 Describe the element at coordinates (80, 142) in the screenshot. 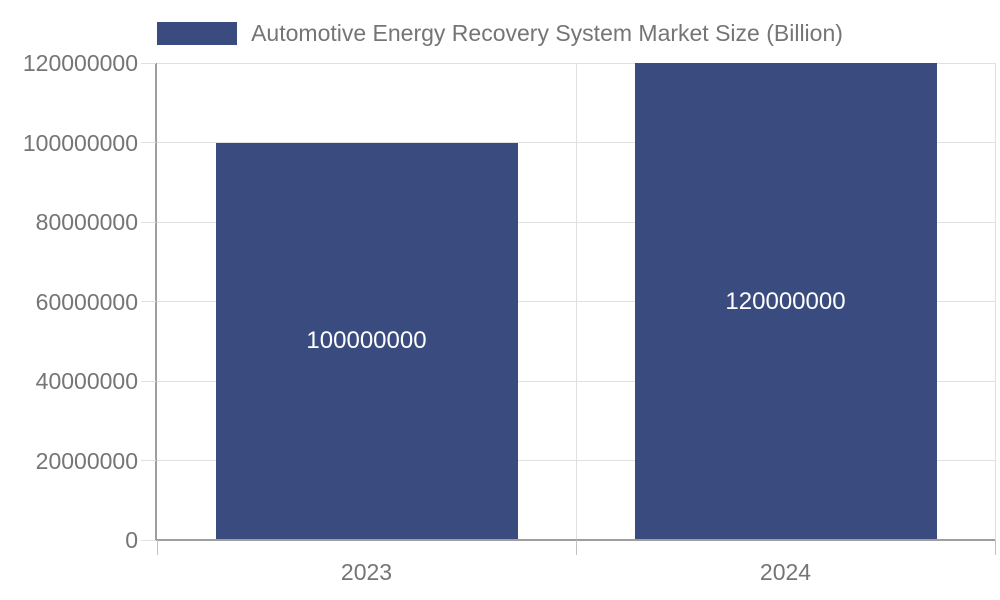

I see `y-tick-label: 100000000` at that location.